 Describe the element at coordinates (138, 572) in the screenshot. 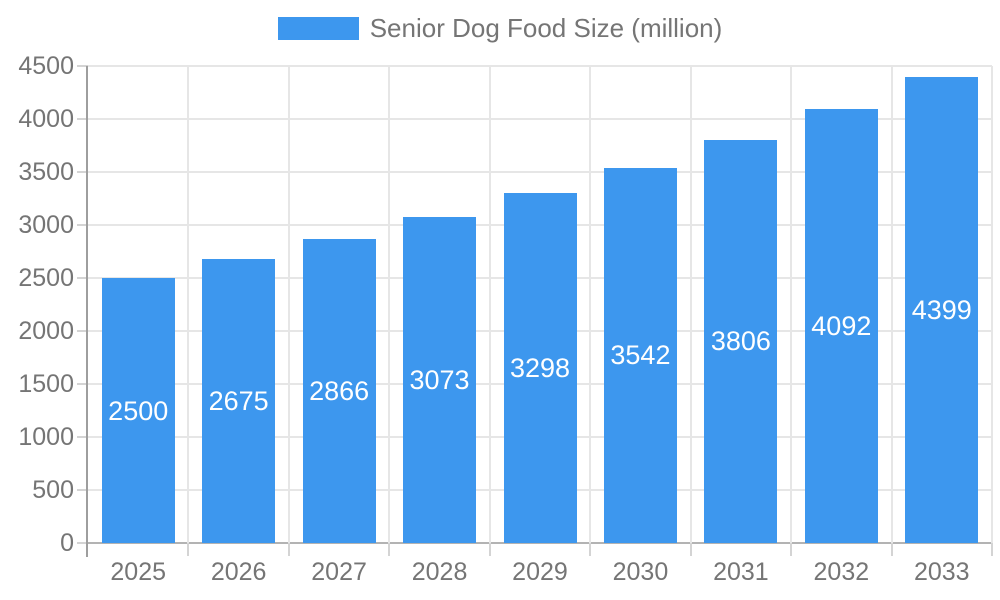

I see `x-tick-label: 2025` at that location.